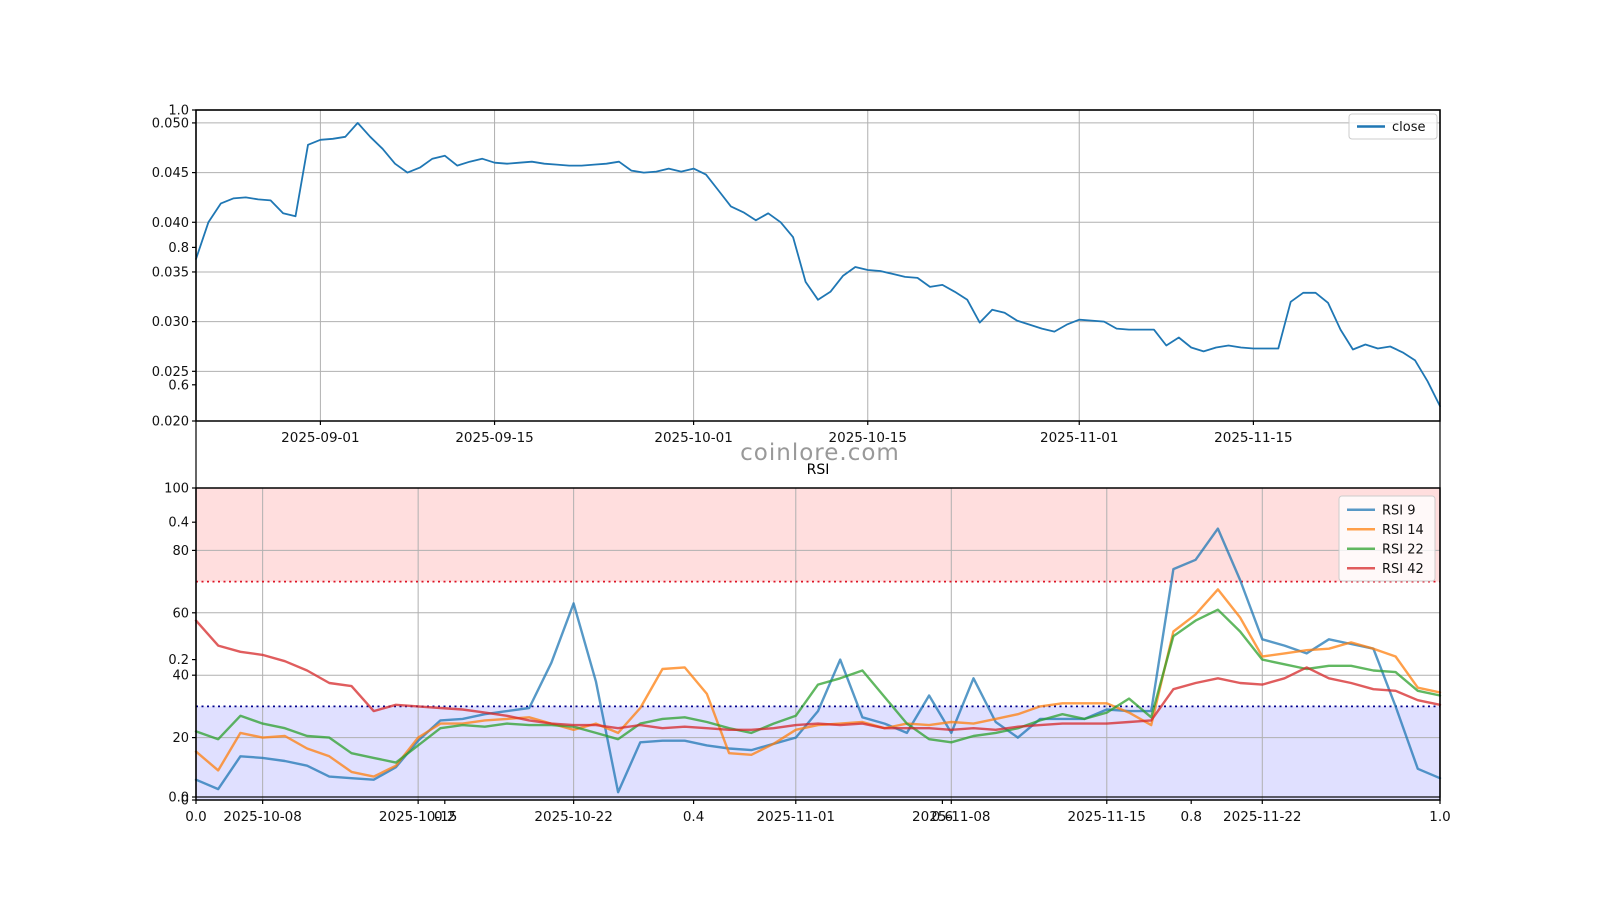 This screenshot has width=1600, height=900. I want to click on overlay-ytick-label: 0.6, so click(178, 385).